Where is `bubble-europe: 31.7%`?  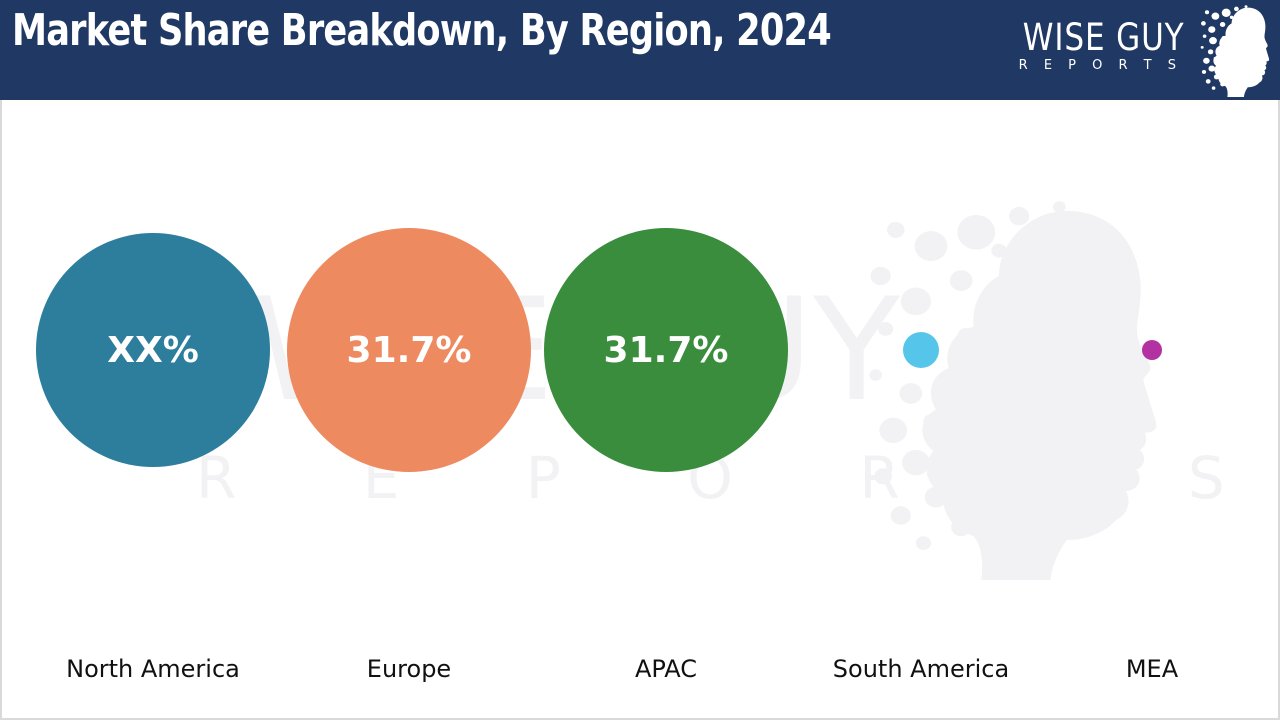
bubble-europe: 31.7% is located at coordinates (409, 350).